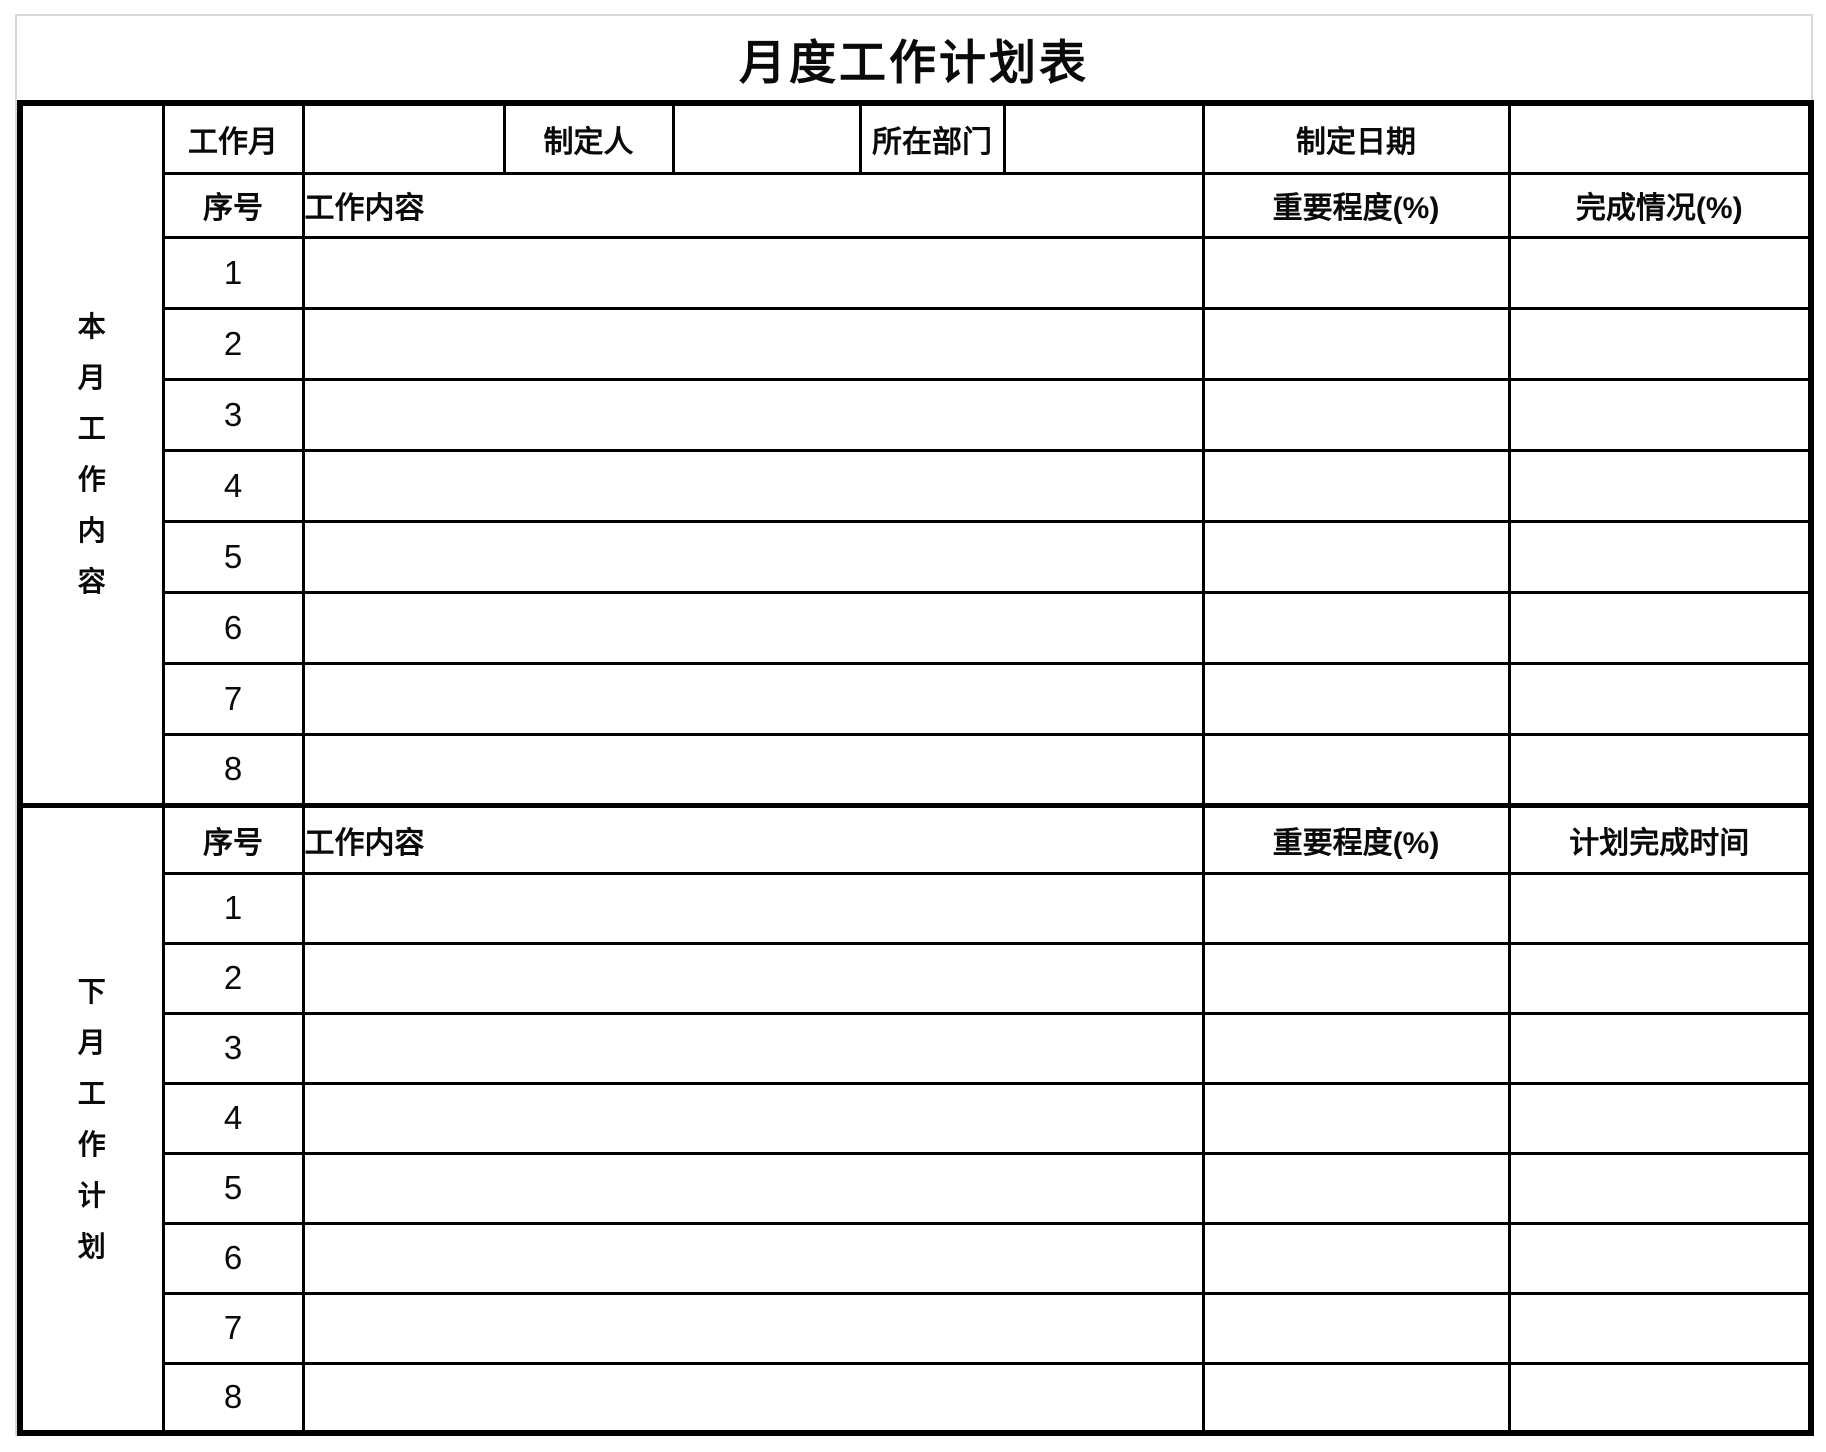 This screenshot has height=1452, width=1826. I want to click on page-title: 月度工作计划表, so click(914, 62).